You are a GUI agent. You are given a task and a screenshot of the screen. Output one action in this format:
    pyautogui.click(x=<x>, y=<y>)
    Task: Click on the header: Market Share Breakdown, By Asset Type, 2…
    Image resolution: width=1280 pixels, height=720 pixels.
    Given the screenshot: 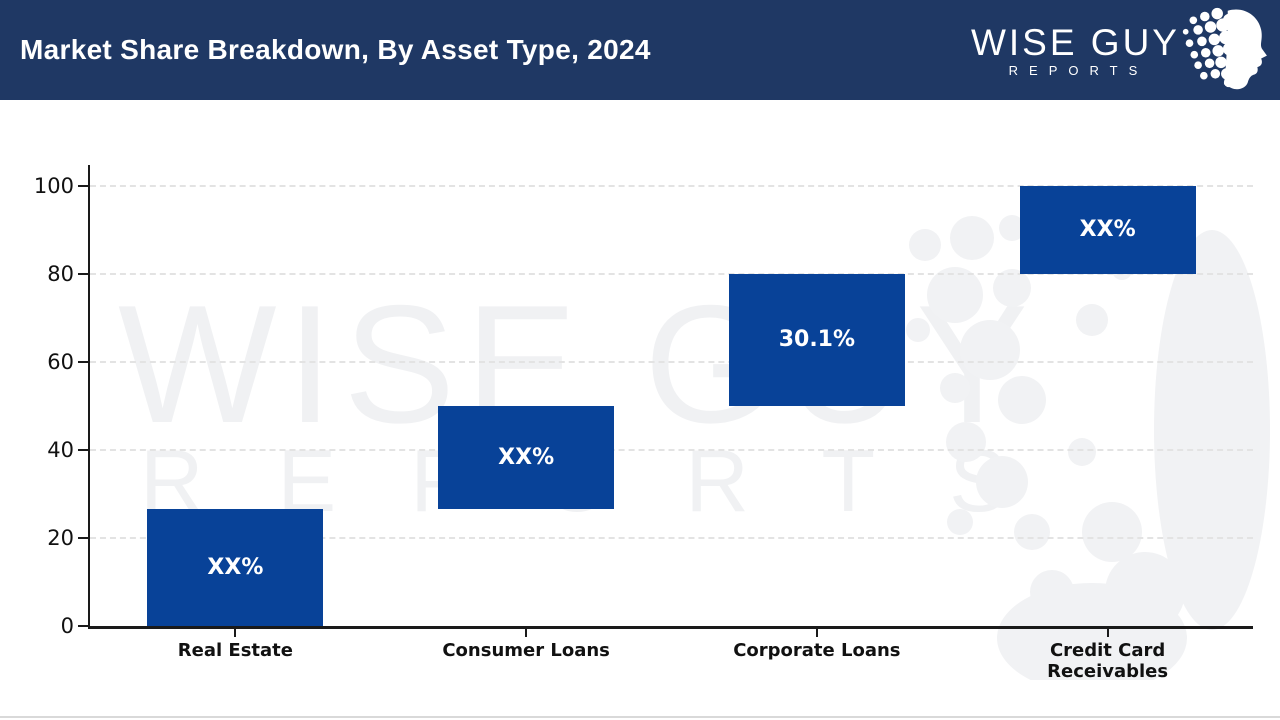 What is the action you would take?
    pyautogui.click(x=640, y=50)
    